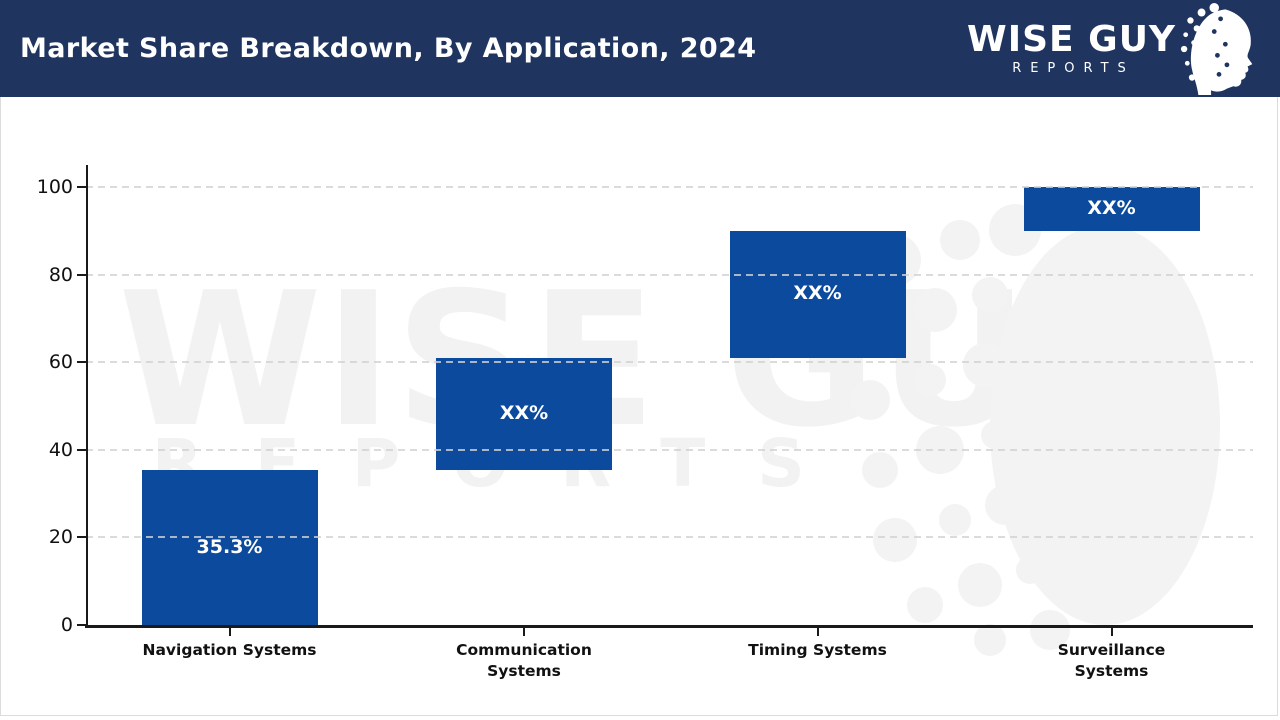 The width and height of the screenshot is (1280, 720). Describe the element at coordinates (1071, 39) in the screenshot. I see `logo-wordmark: WISE GUY` at that location.